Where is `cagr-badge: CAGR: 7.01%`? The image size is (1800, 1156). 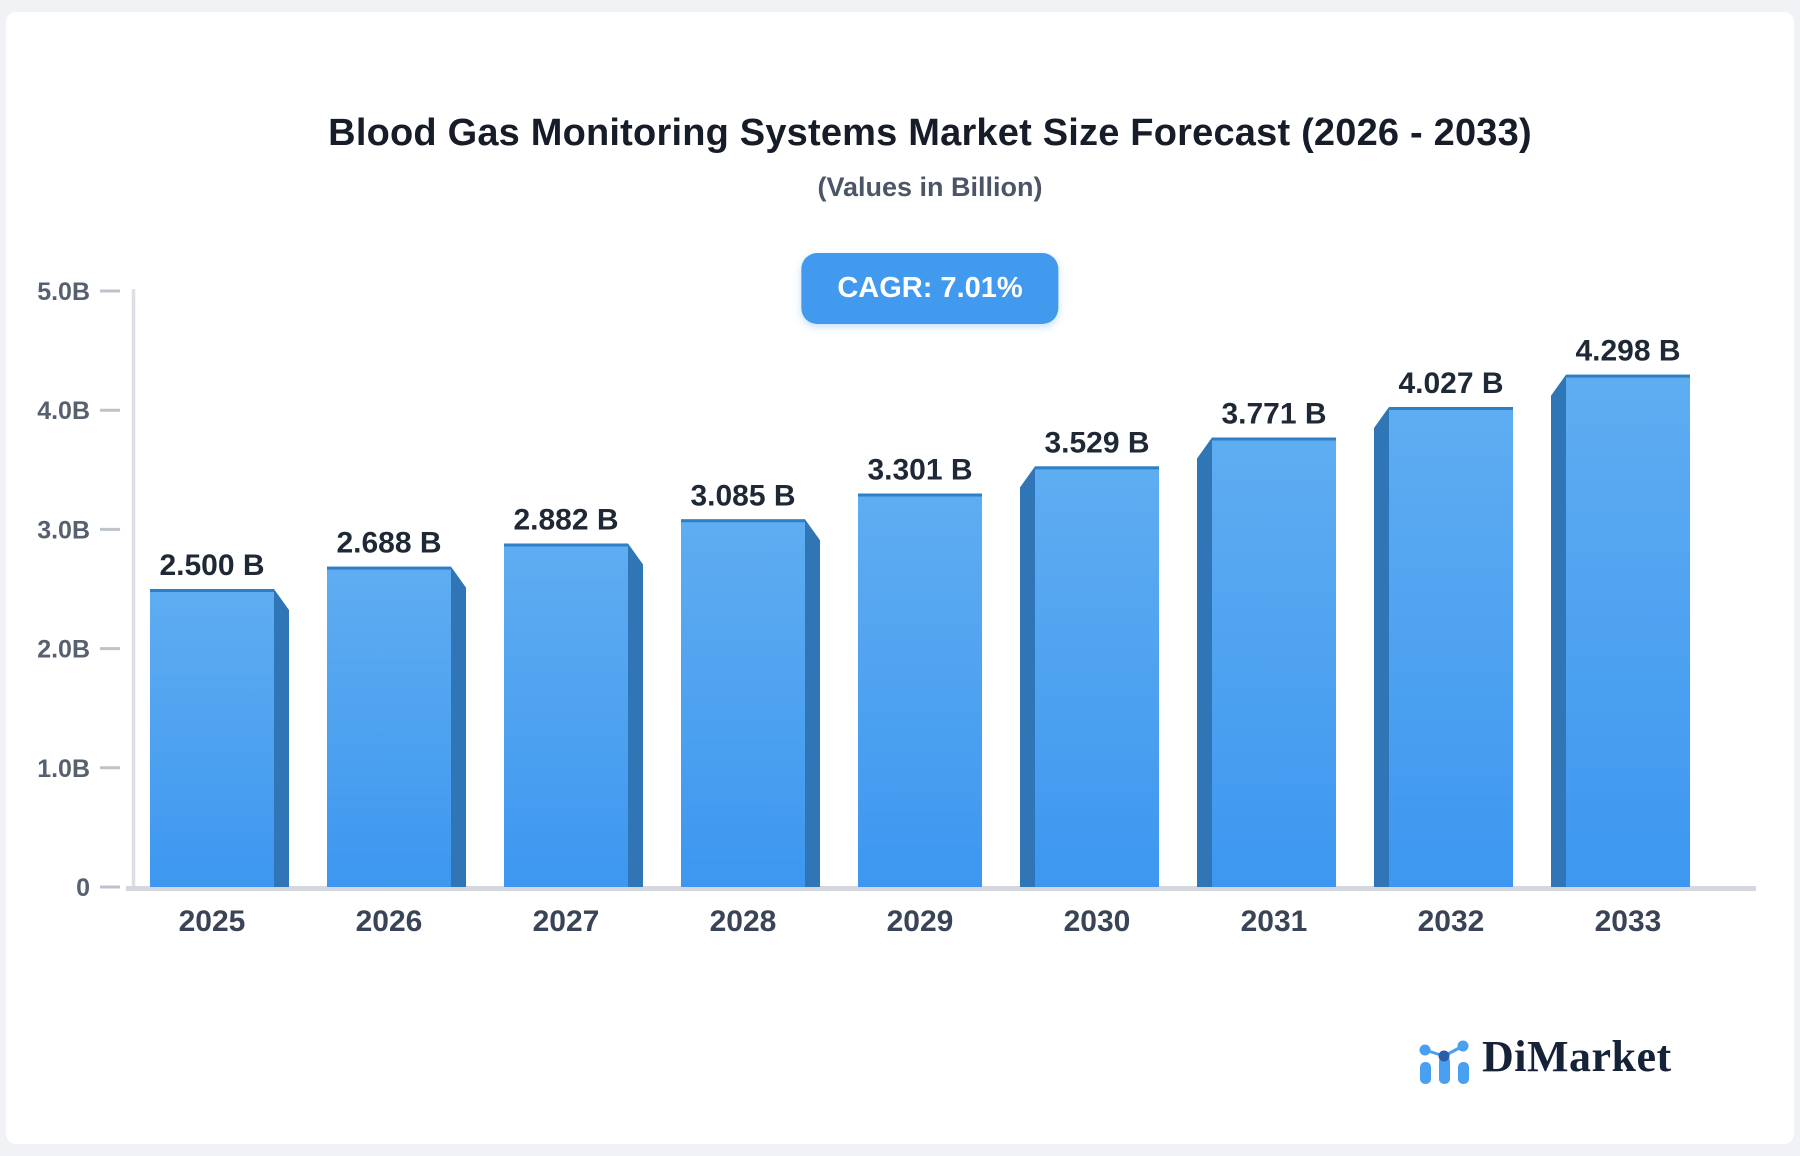 cagr-badge: CAGR: 7.01% is located at coordinates (930, 288).